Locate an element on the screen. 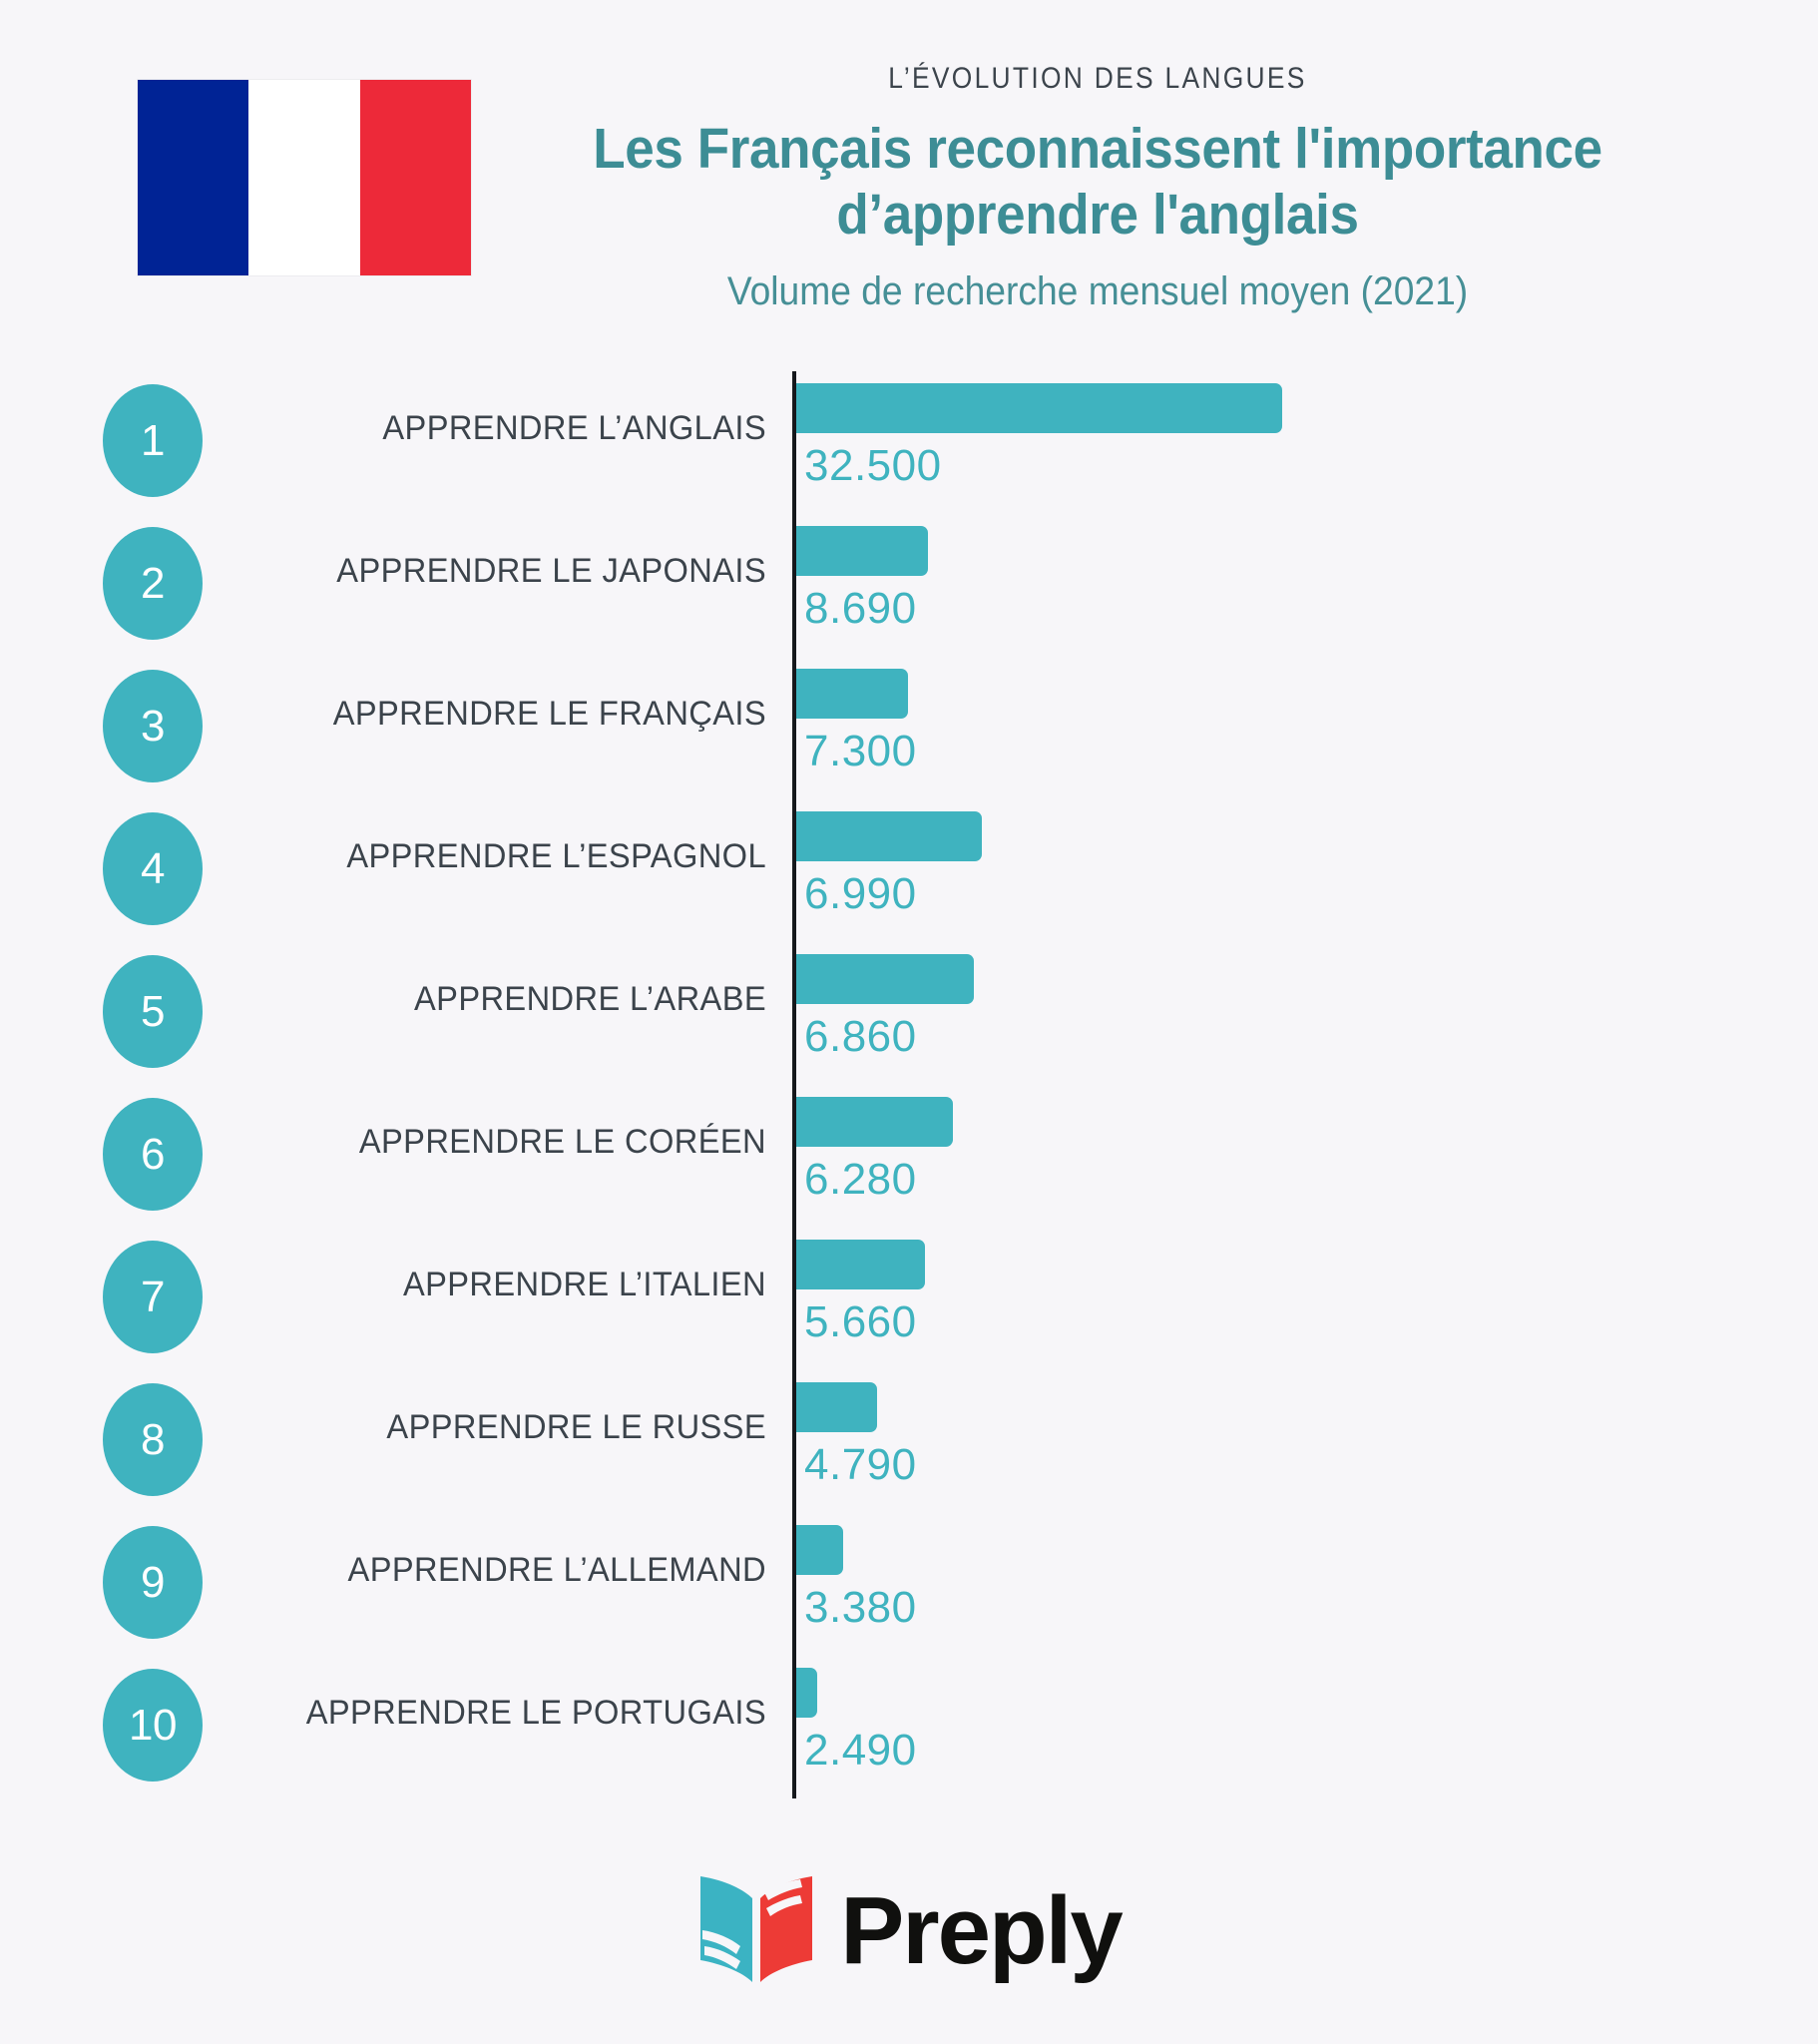 The height and width of the screenshot is (2044, 1818). chart-row: 9 APPRENDRE L’ALLEMAND 3.380 is located at coordinates (909, 1584).